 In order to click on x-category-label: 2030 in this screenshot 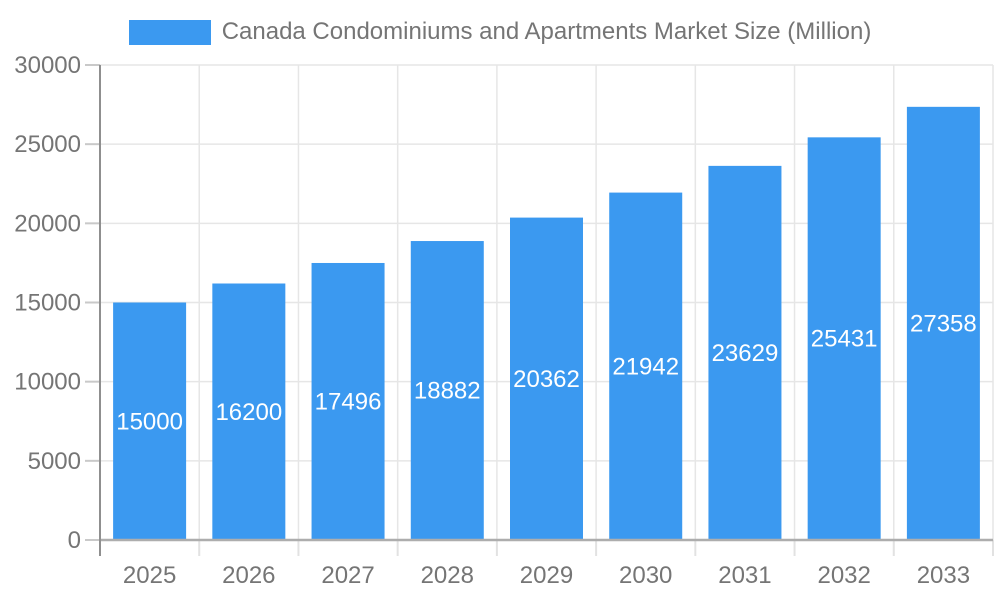, I will do `click(645, 575)`.